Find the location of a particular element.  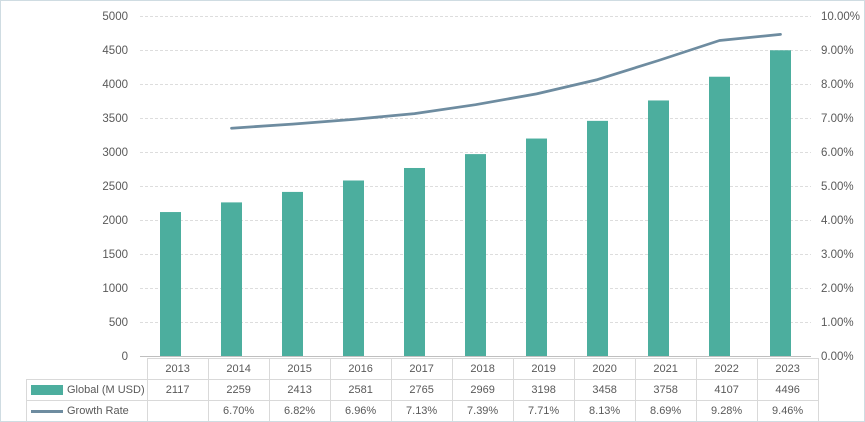

growth-value-cell: 7.71% is located at coordinates (543, 410).